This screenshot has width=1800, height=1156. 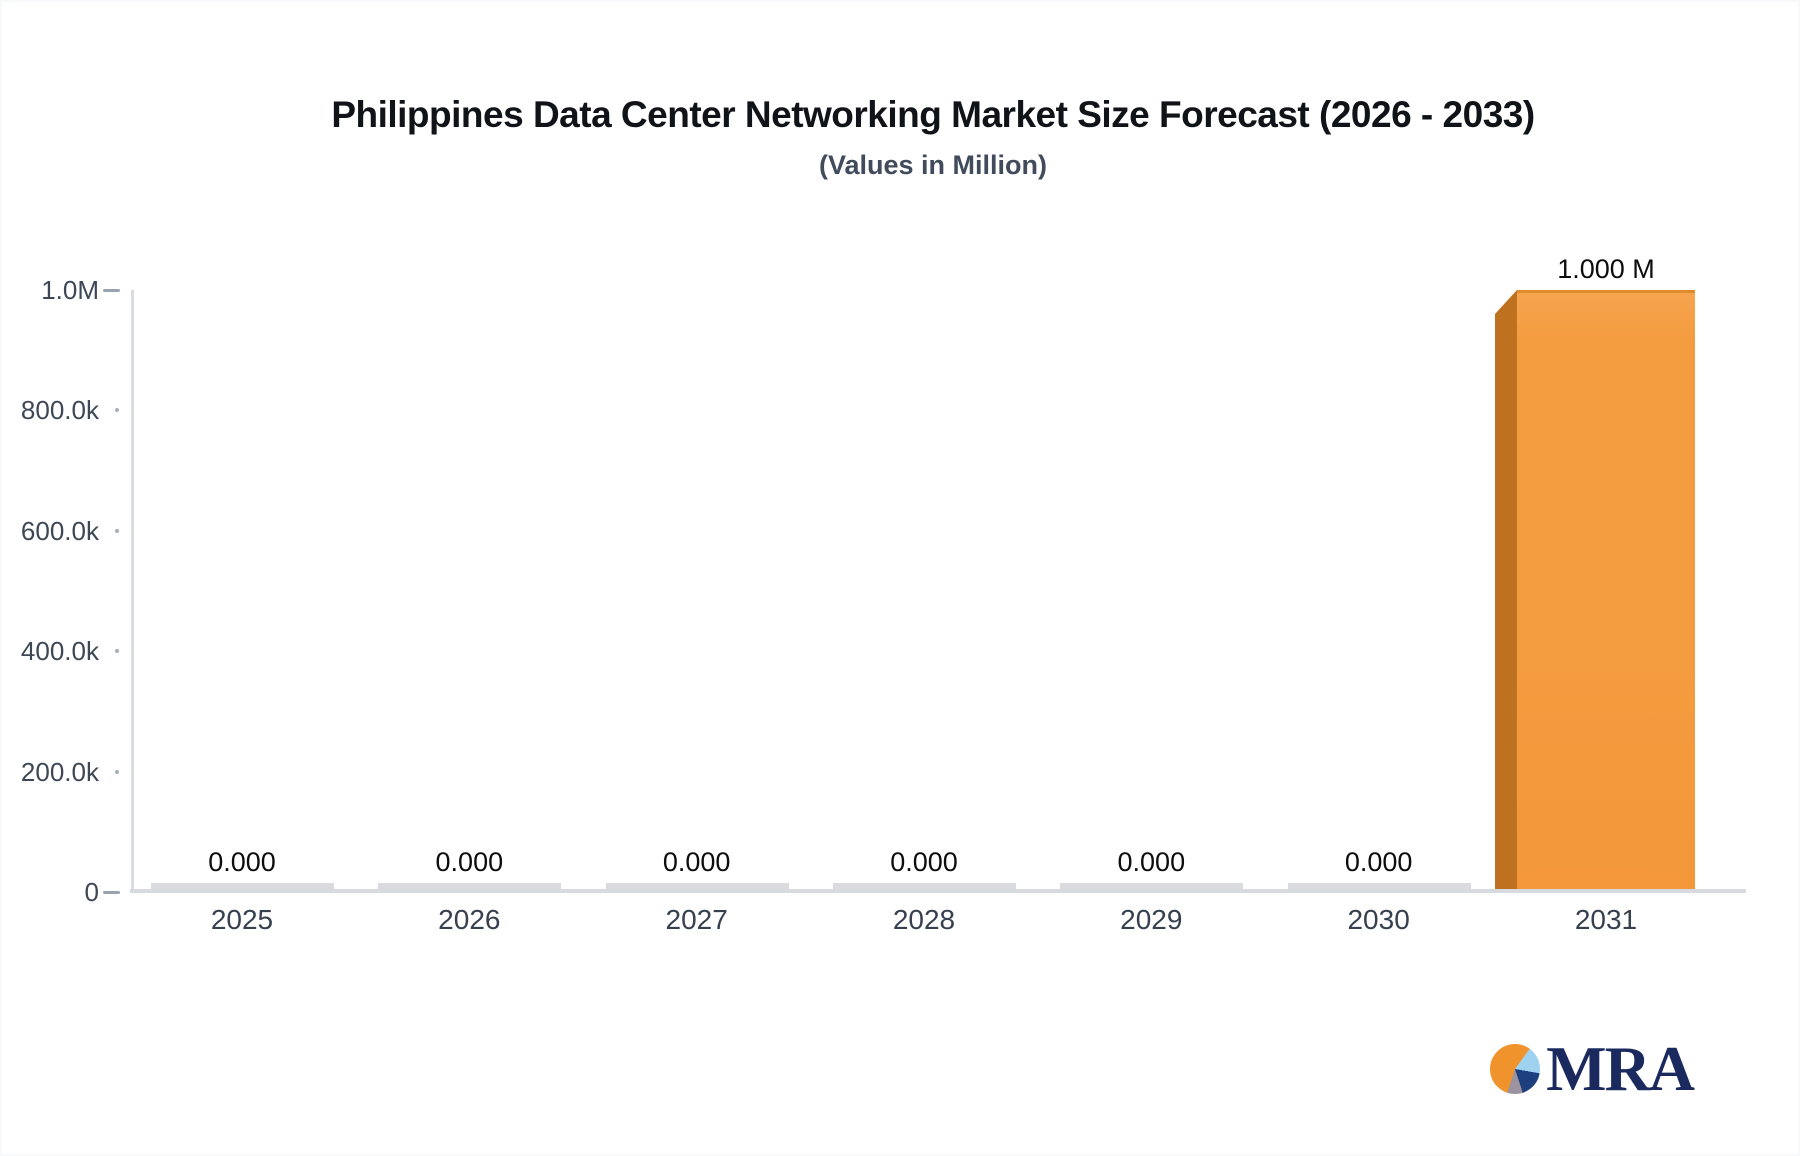 I want to click on mra-logo: MRA, so click(x=1592, y=1068).